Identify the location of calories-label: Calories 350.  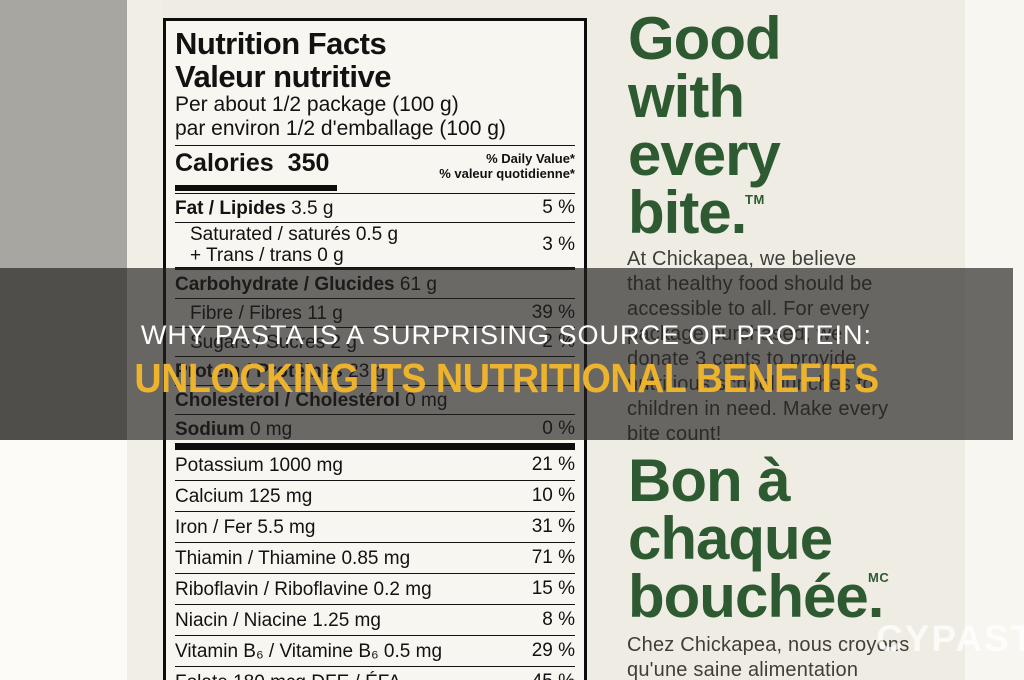
(252, 163).